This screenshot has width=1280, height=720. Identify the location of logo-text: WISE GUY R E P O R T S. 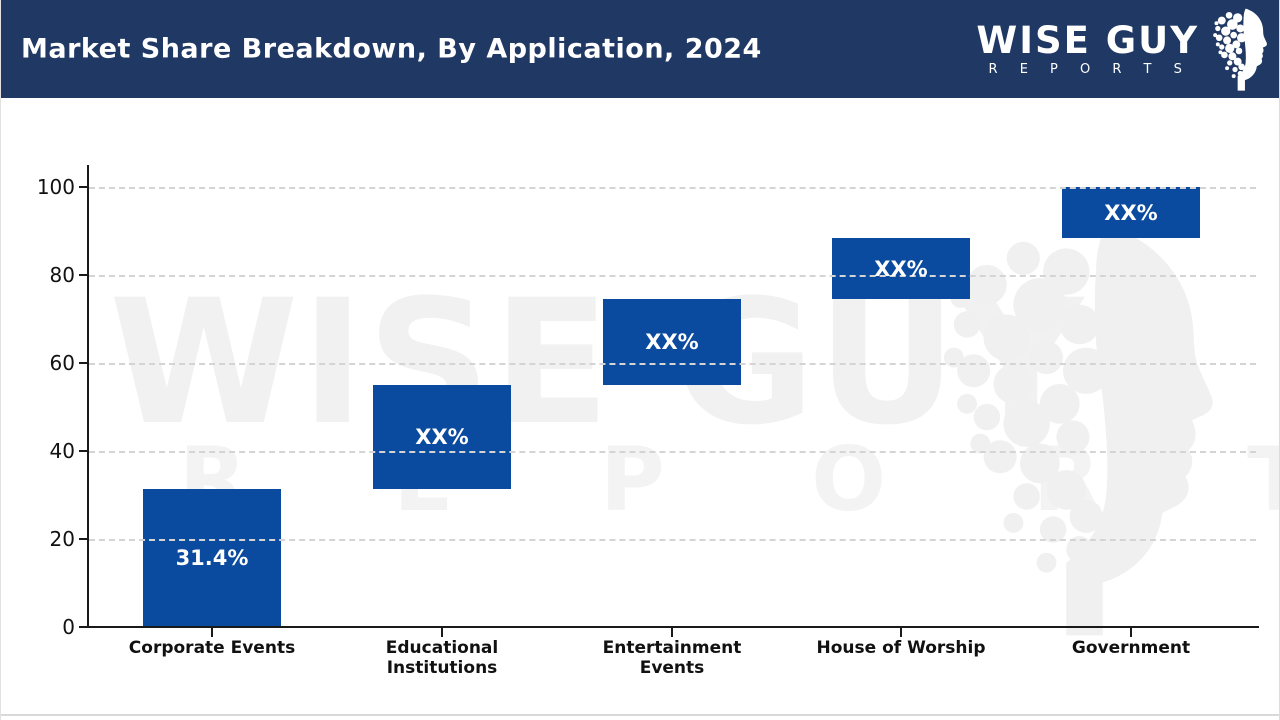
(1087, 47).